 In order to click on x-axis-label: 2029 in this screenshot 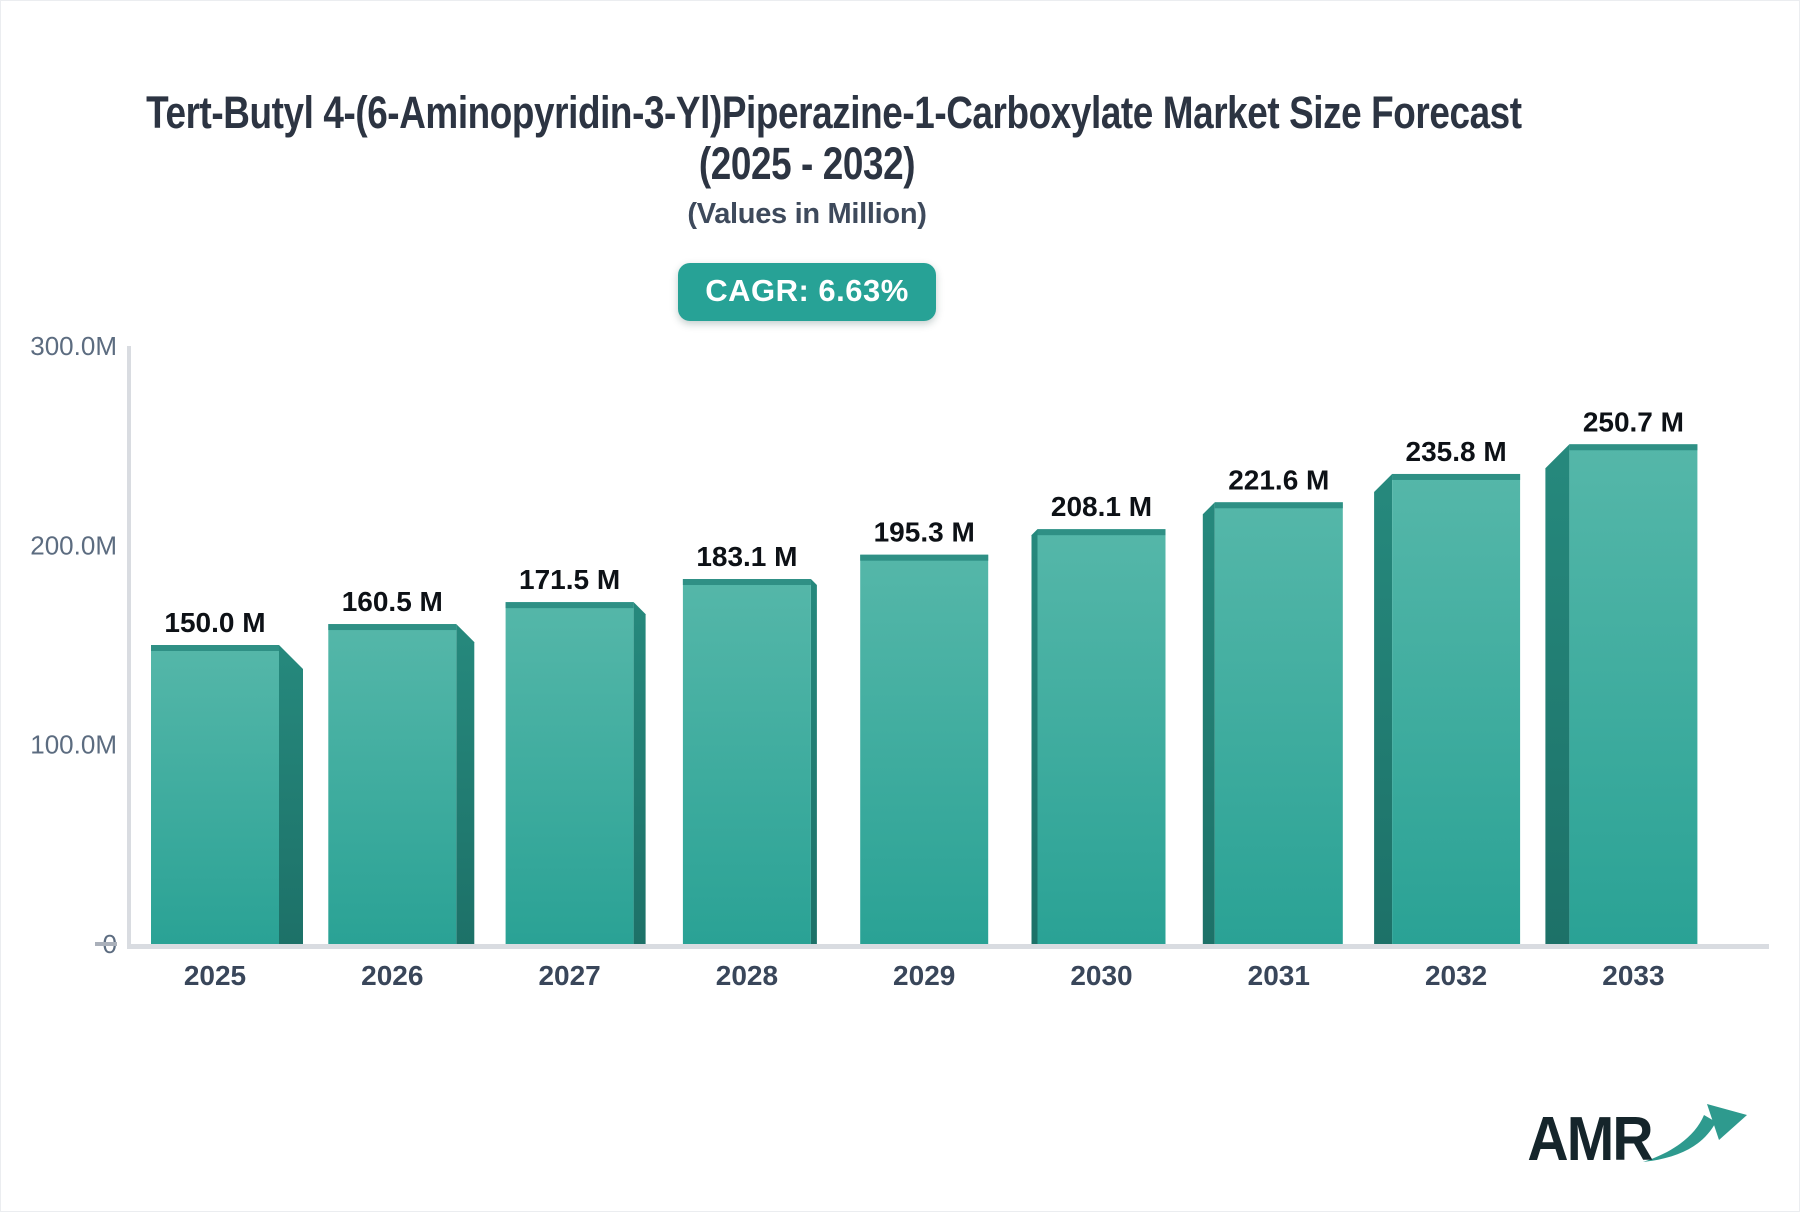, I will do `click(924, 975)`.